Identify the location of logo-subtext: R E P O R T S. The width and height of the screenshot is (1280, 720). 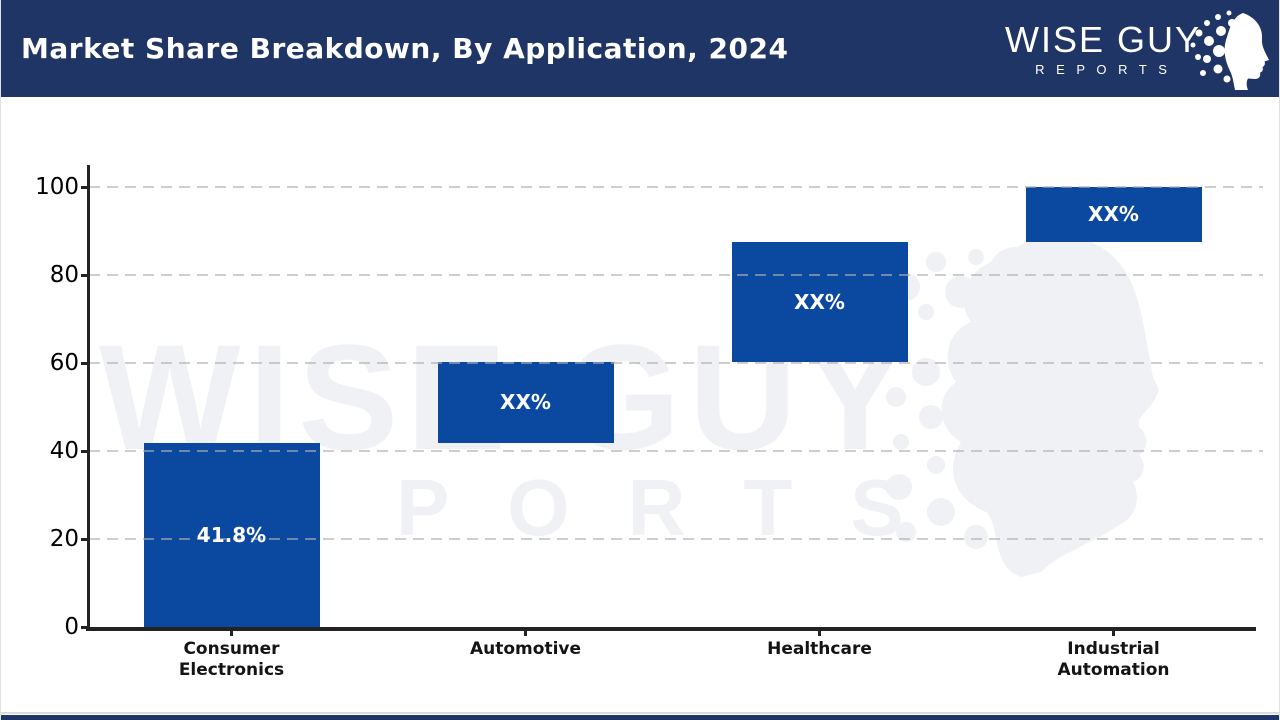
(1103, 69).